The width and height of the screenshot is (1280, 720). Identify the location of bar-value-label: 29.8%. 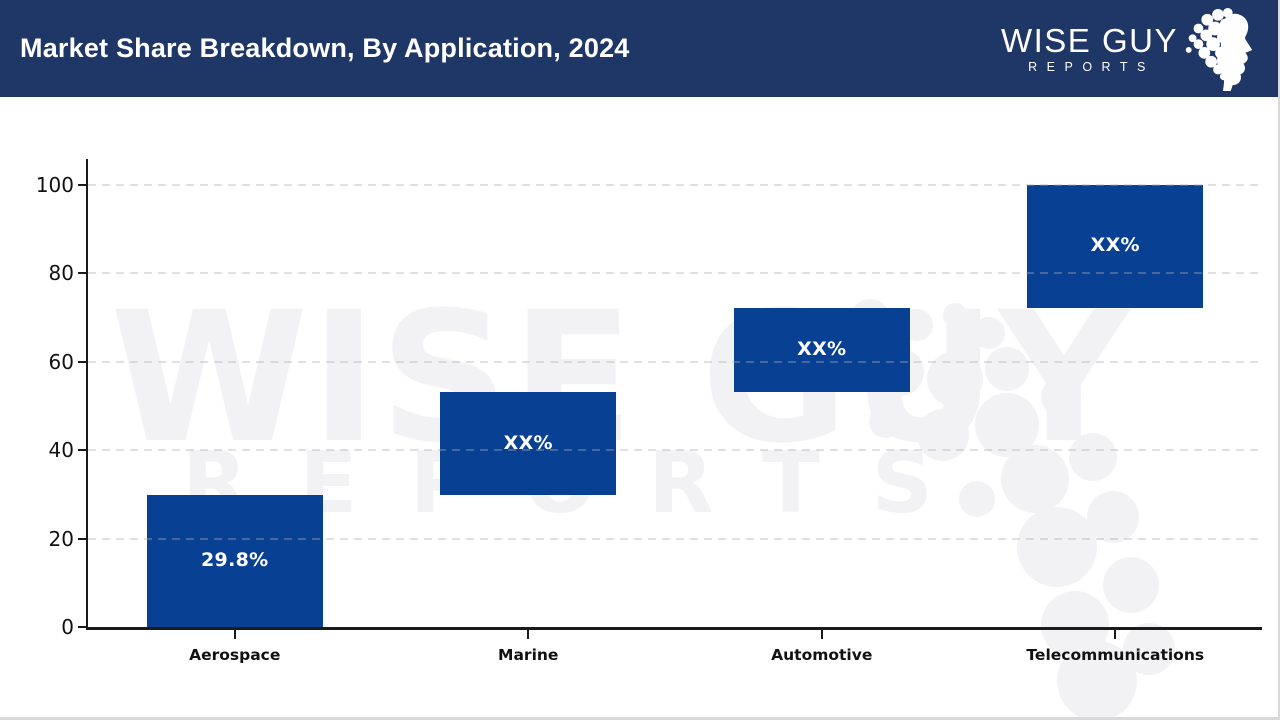
(235, 560).